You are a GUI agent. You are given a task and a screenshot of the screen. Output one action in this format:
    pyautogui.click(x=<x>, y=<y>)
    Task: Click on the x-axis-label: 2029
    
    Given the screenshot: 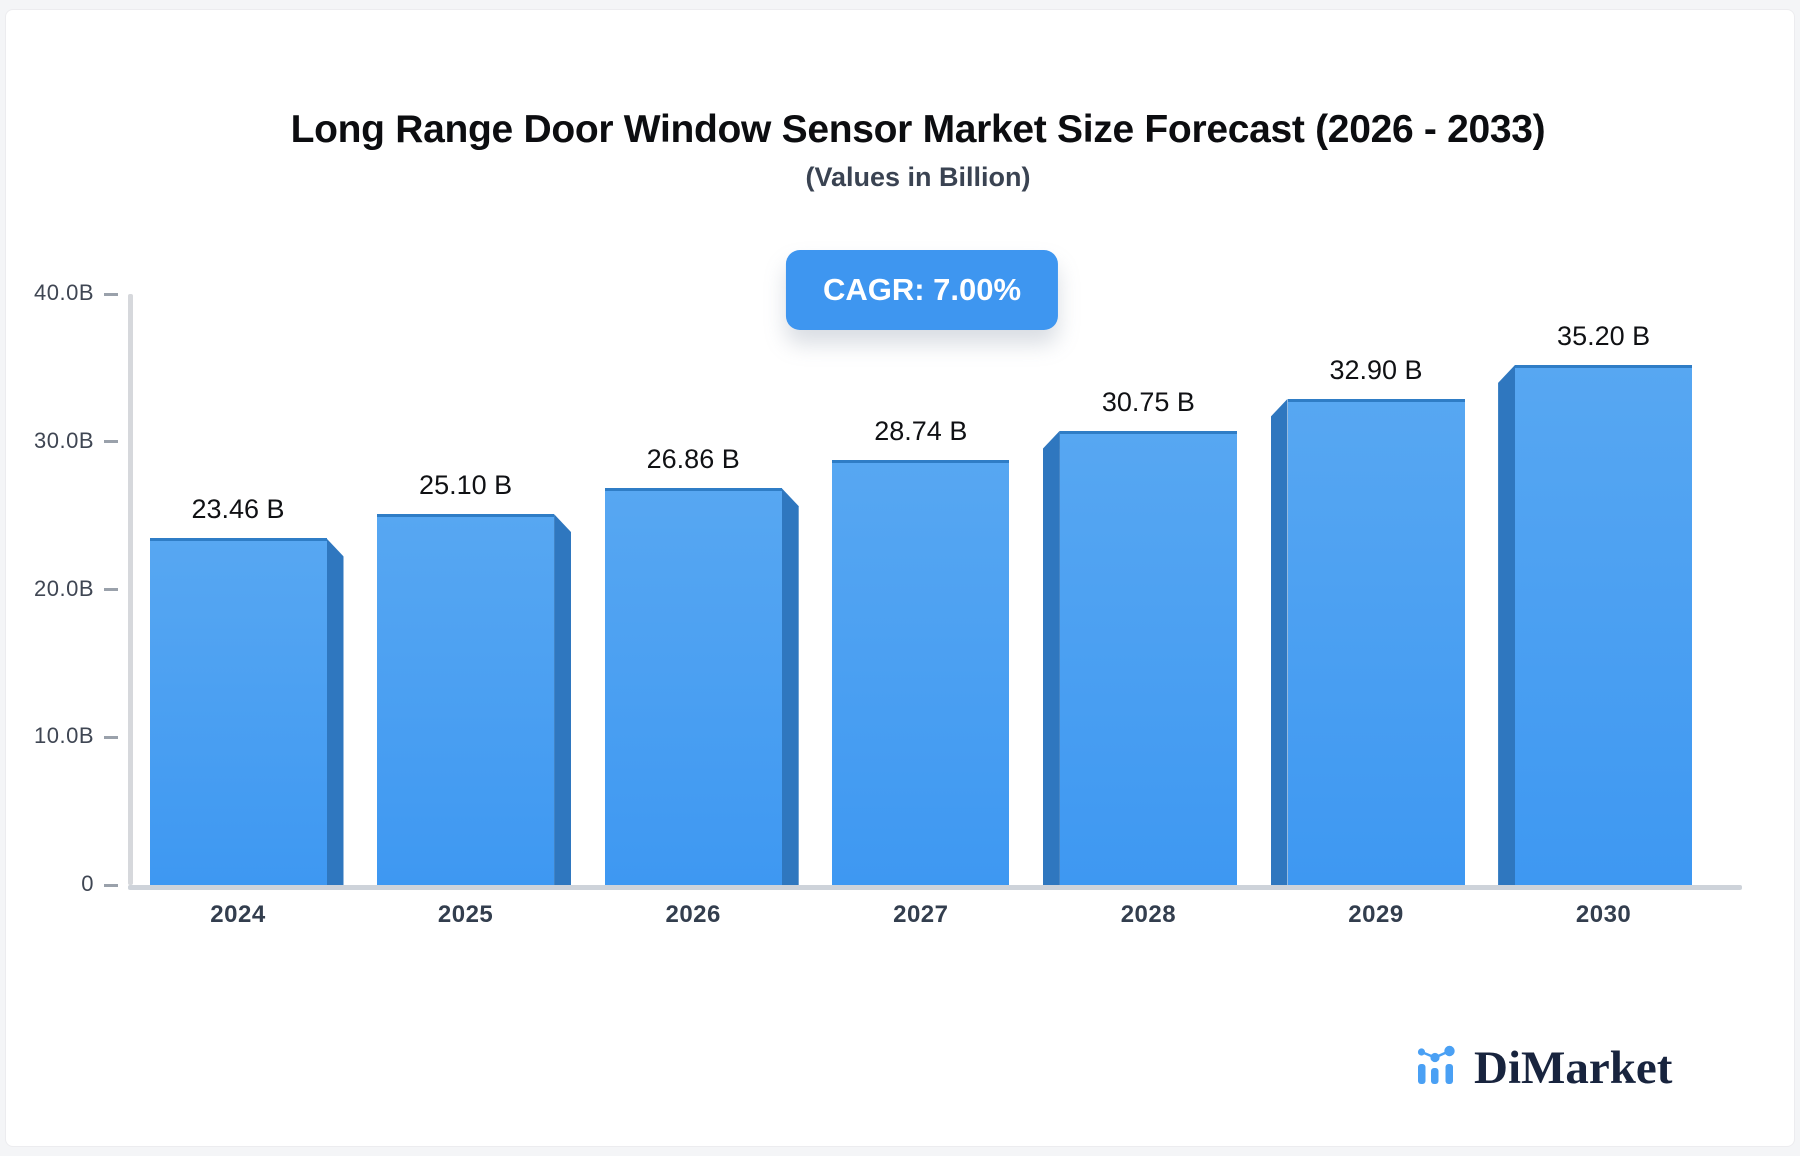 What is the action you would take?
    pyautogui.click(x=1376, y=914)
    